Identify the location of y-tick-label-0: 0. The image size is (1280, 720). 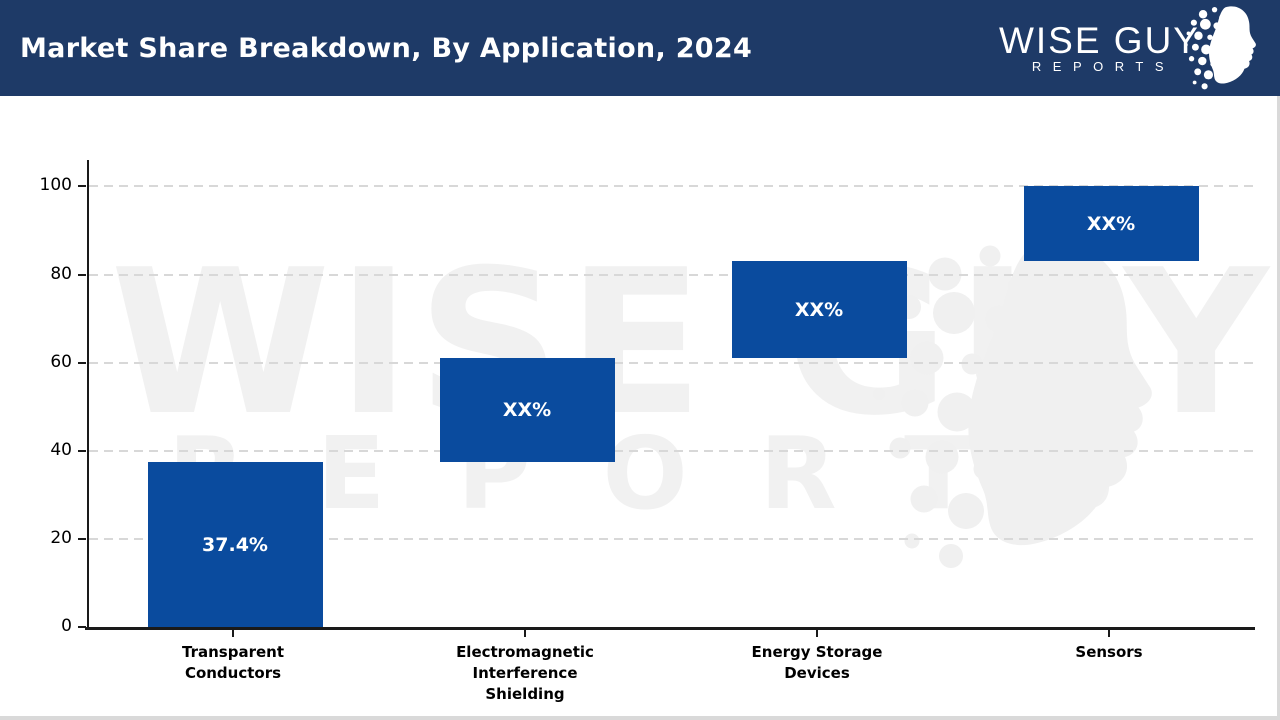
(66, 626).